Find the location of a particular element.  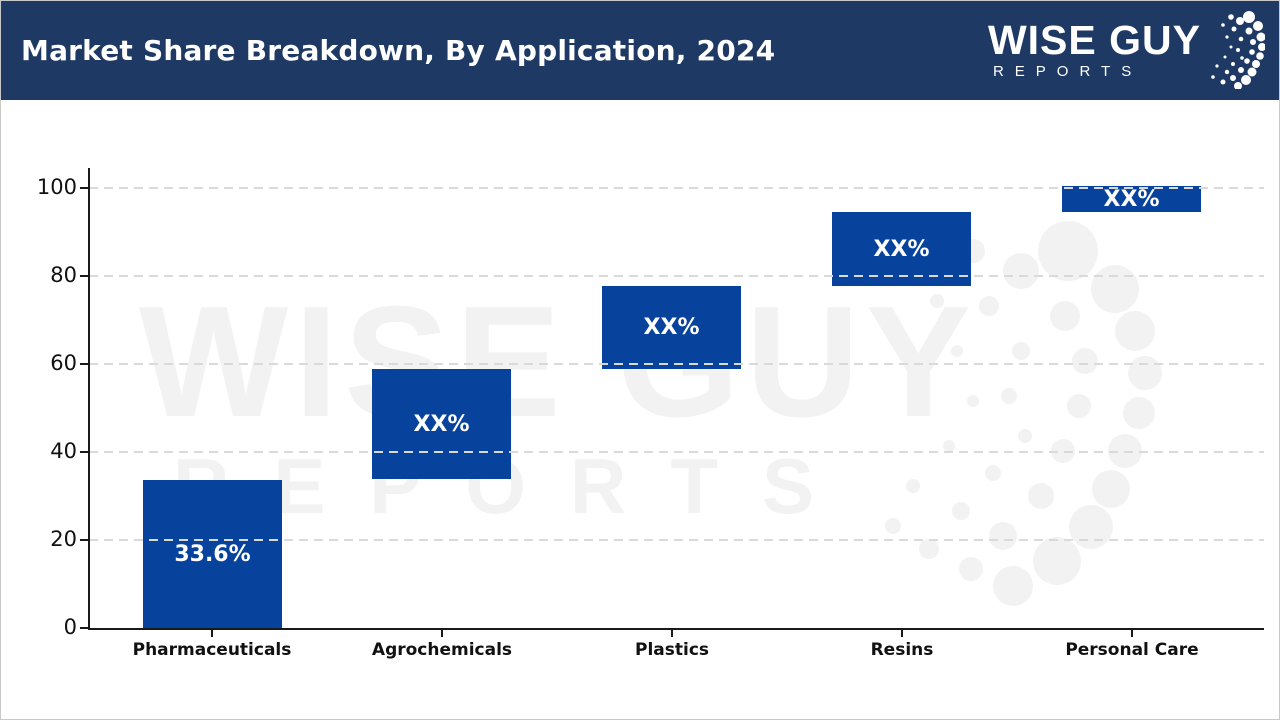

bar-pharmaceuticals: 33.6% is located at coordinates (212, 554).